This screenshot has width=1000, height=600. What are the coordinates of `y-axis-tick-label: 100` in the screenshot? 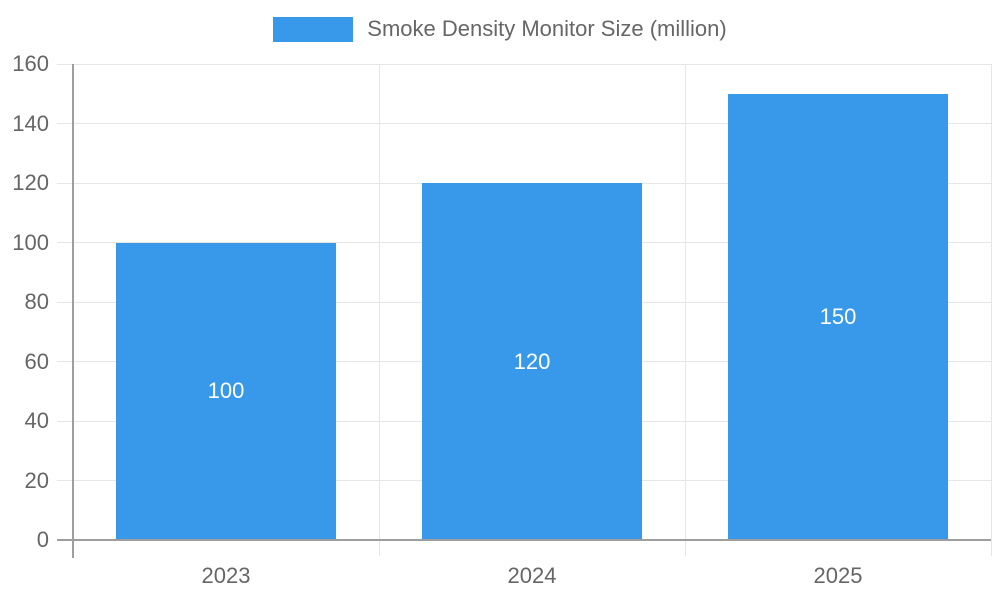 It's located at (30, 242).